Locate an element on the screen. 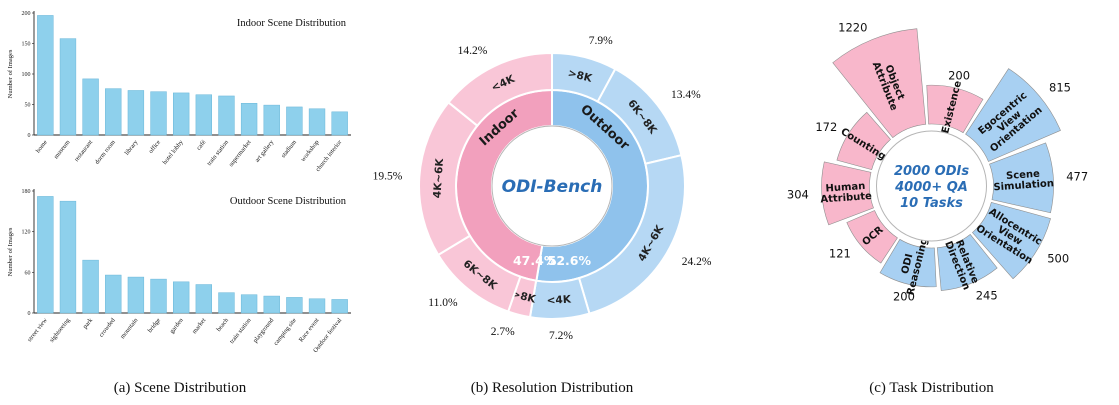 The image size is (1119, 405). rose-center-label: 2000 ODIs 4000+ QA 10 Tasks is located at coordinates (931, 187).